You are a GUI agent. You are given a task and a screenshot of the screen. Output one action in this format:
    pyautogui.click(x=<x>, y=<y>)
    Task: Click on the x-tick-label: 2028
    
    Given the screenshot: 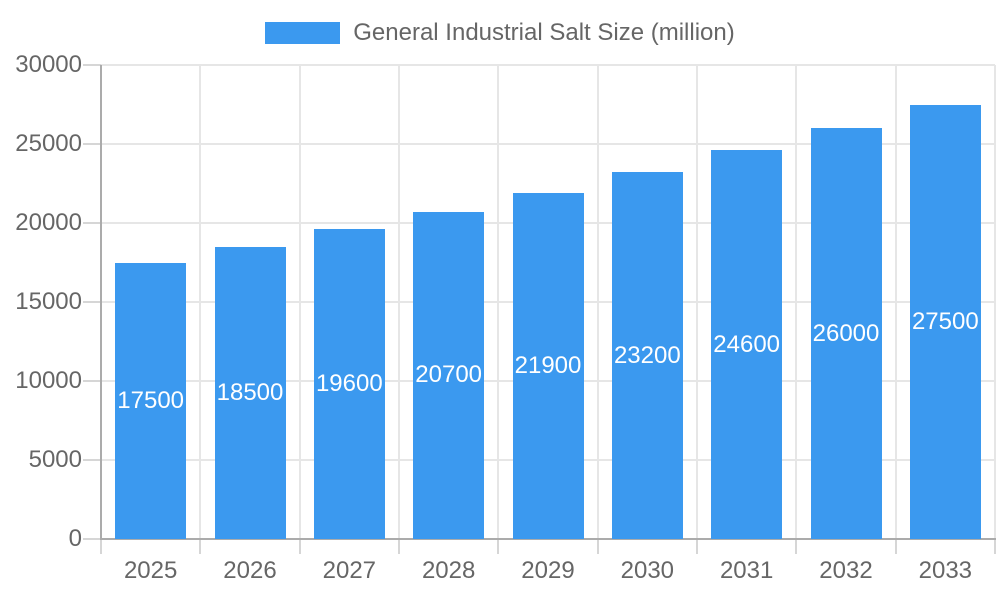 What is the action you would take?
    pyautogui.click(x=448, y=570)
    